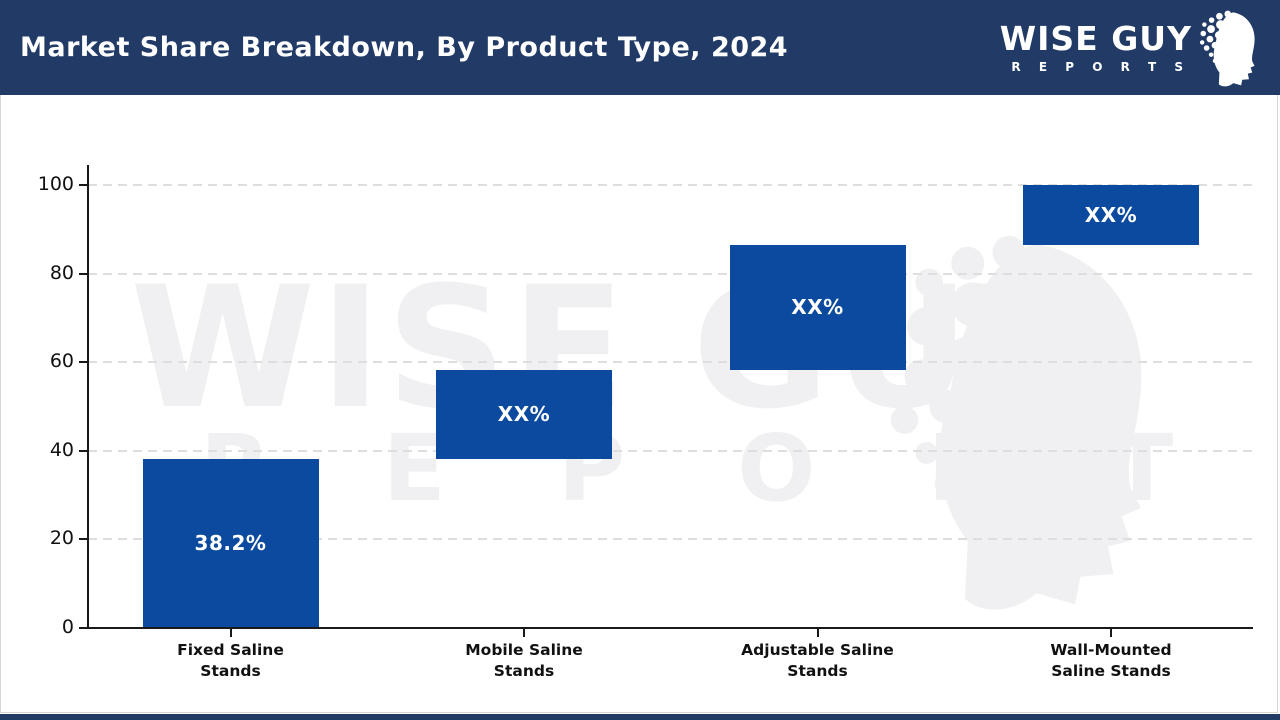 The height and width of the screenshot is (720, 1280). Describe the element at coordinates (55, 184) in the screenshot. I see `y-tick-label-100: 100` at that location.